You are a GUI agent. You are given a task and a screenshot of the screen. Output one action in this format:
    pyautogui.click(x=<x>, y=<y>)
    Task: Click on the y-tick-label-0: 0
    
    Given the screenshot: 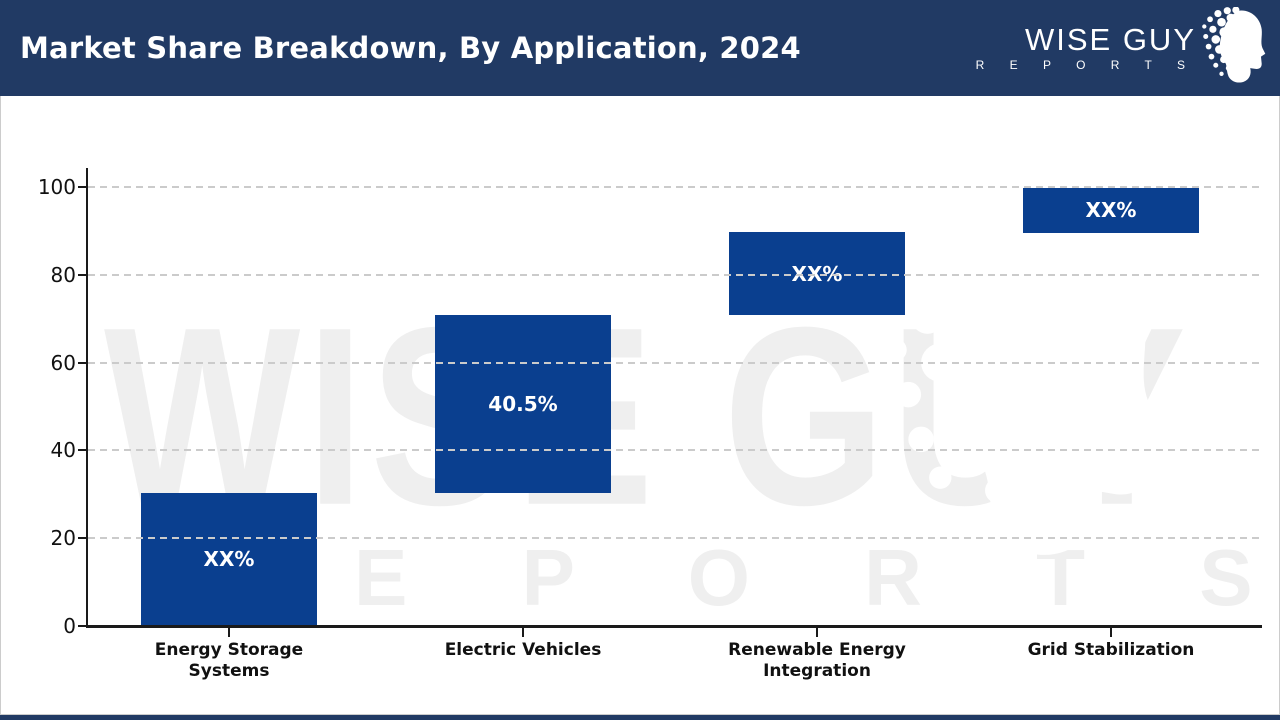 What is the action you would take?
    pyautogui.click(x=69, y=626)
    